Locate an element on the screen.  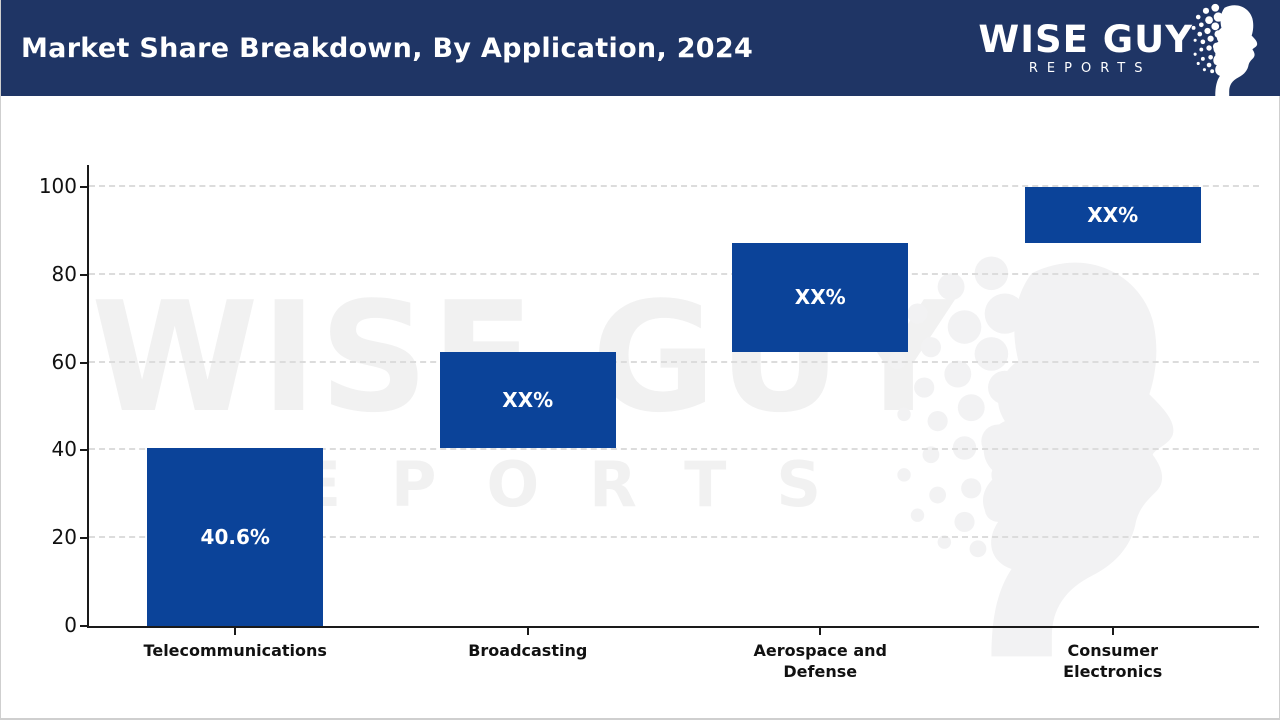
y-tick-label: 40 is located at coordinates (64, 449).